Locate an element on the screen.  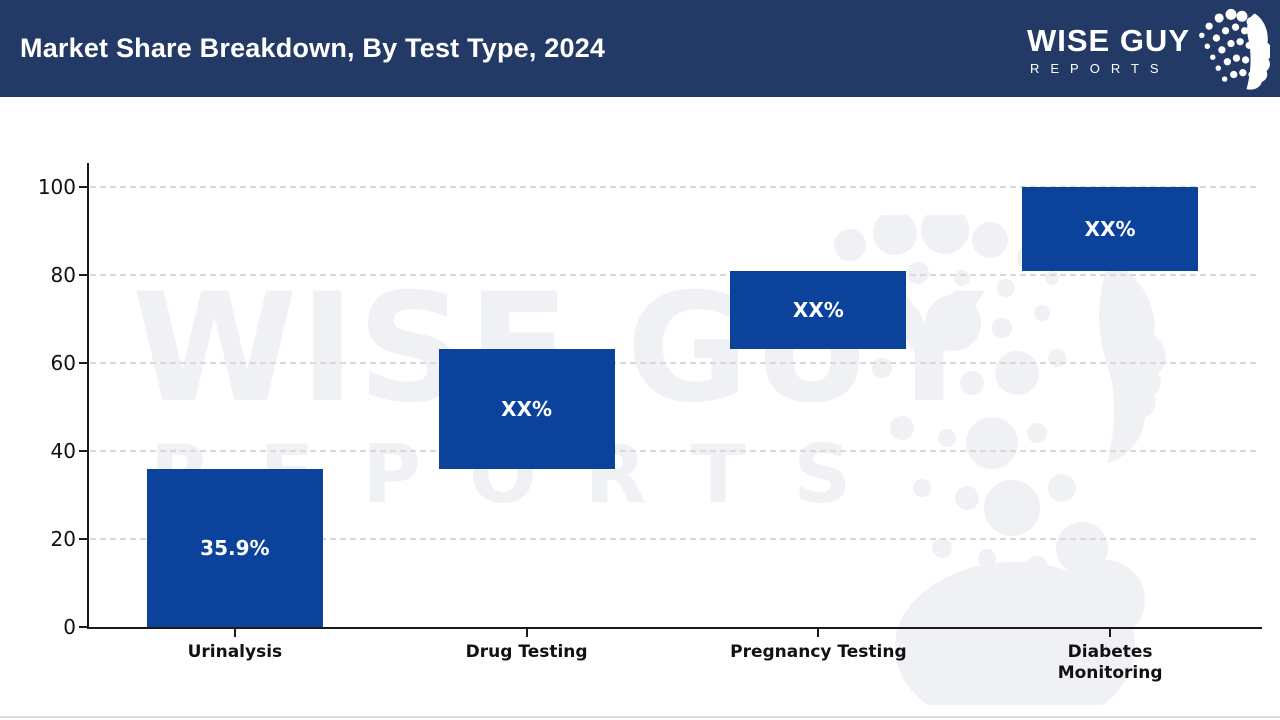
y-axis-label: 80 is located at coordinates (63, 275).